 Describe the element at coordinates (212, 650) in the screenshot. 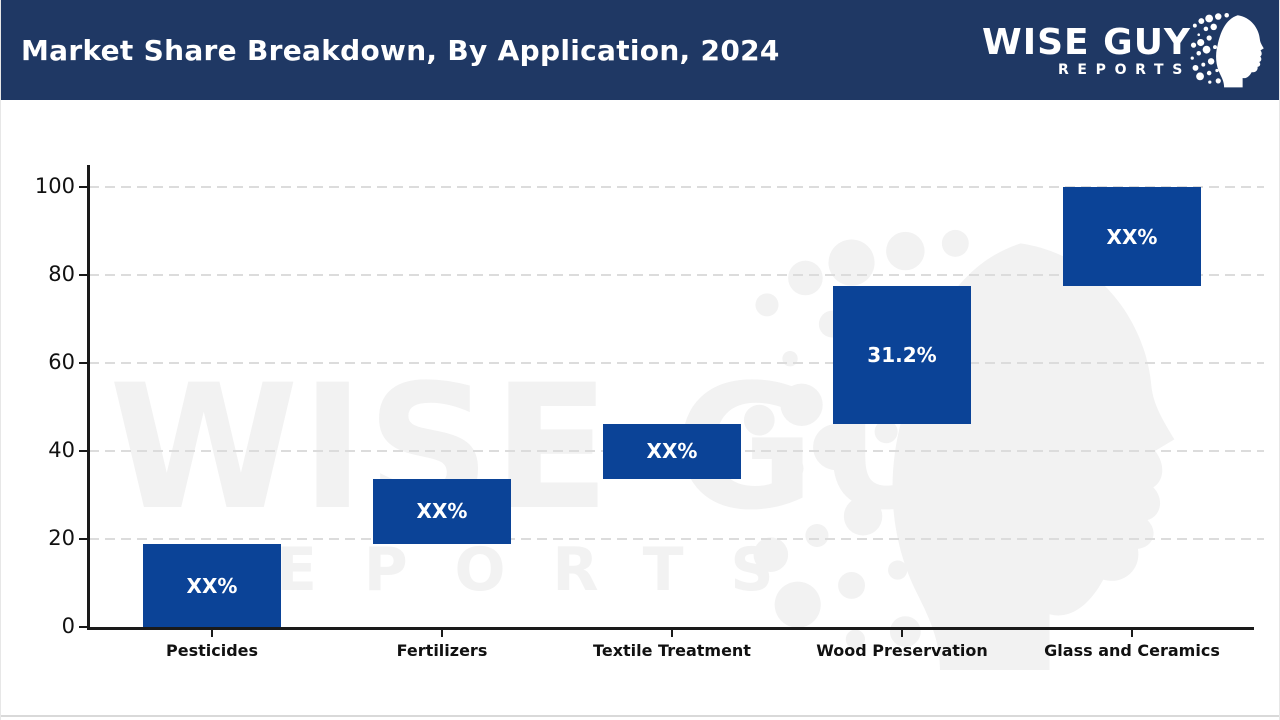

I see `x-category-label: Pesticides` at that location.